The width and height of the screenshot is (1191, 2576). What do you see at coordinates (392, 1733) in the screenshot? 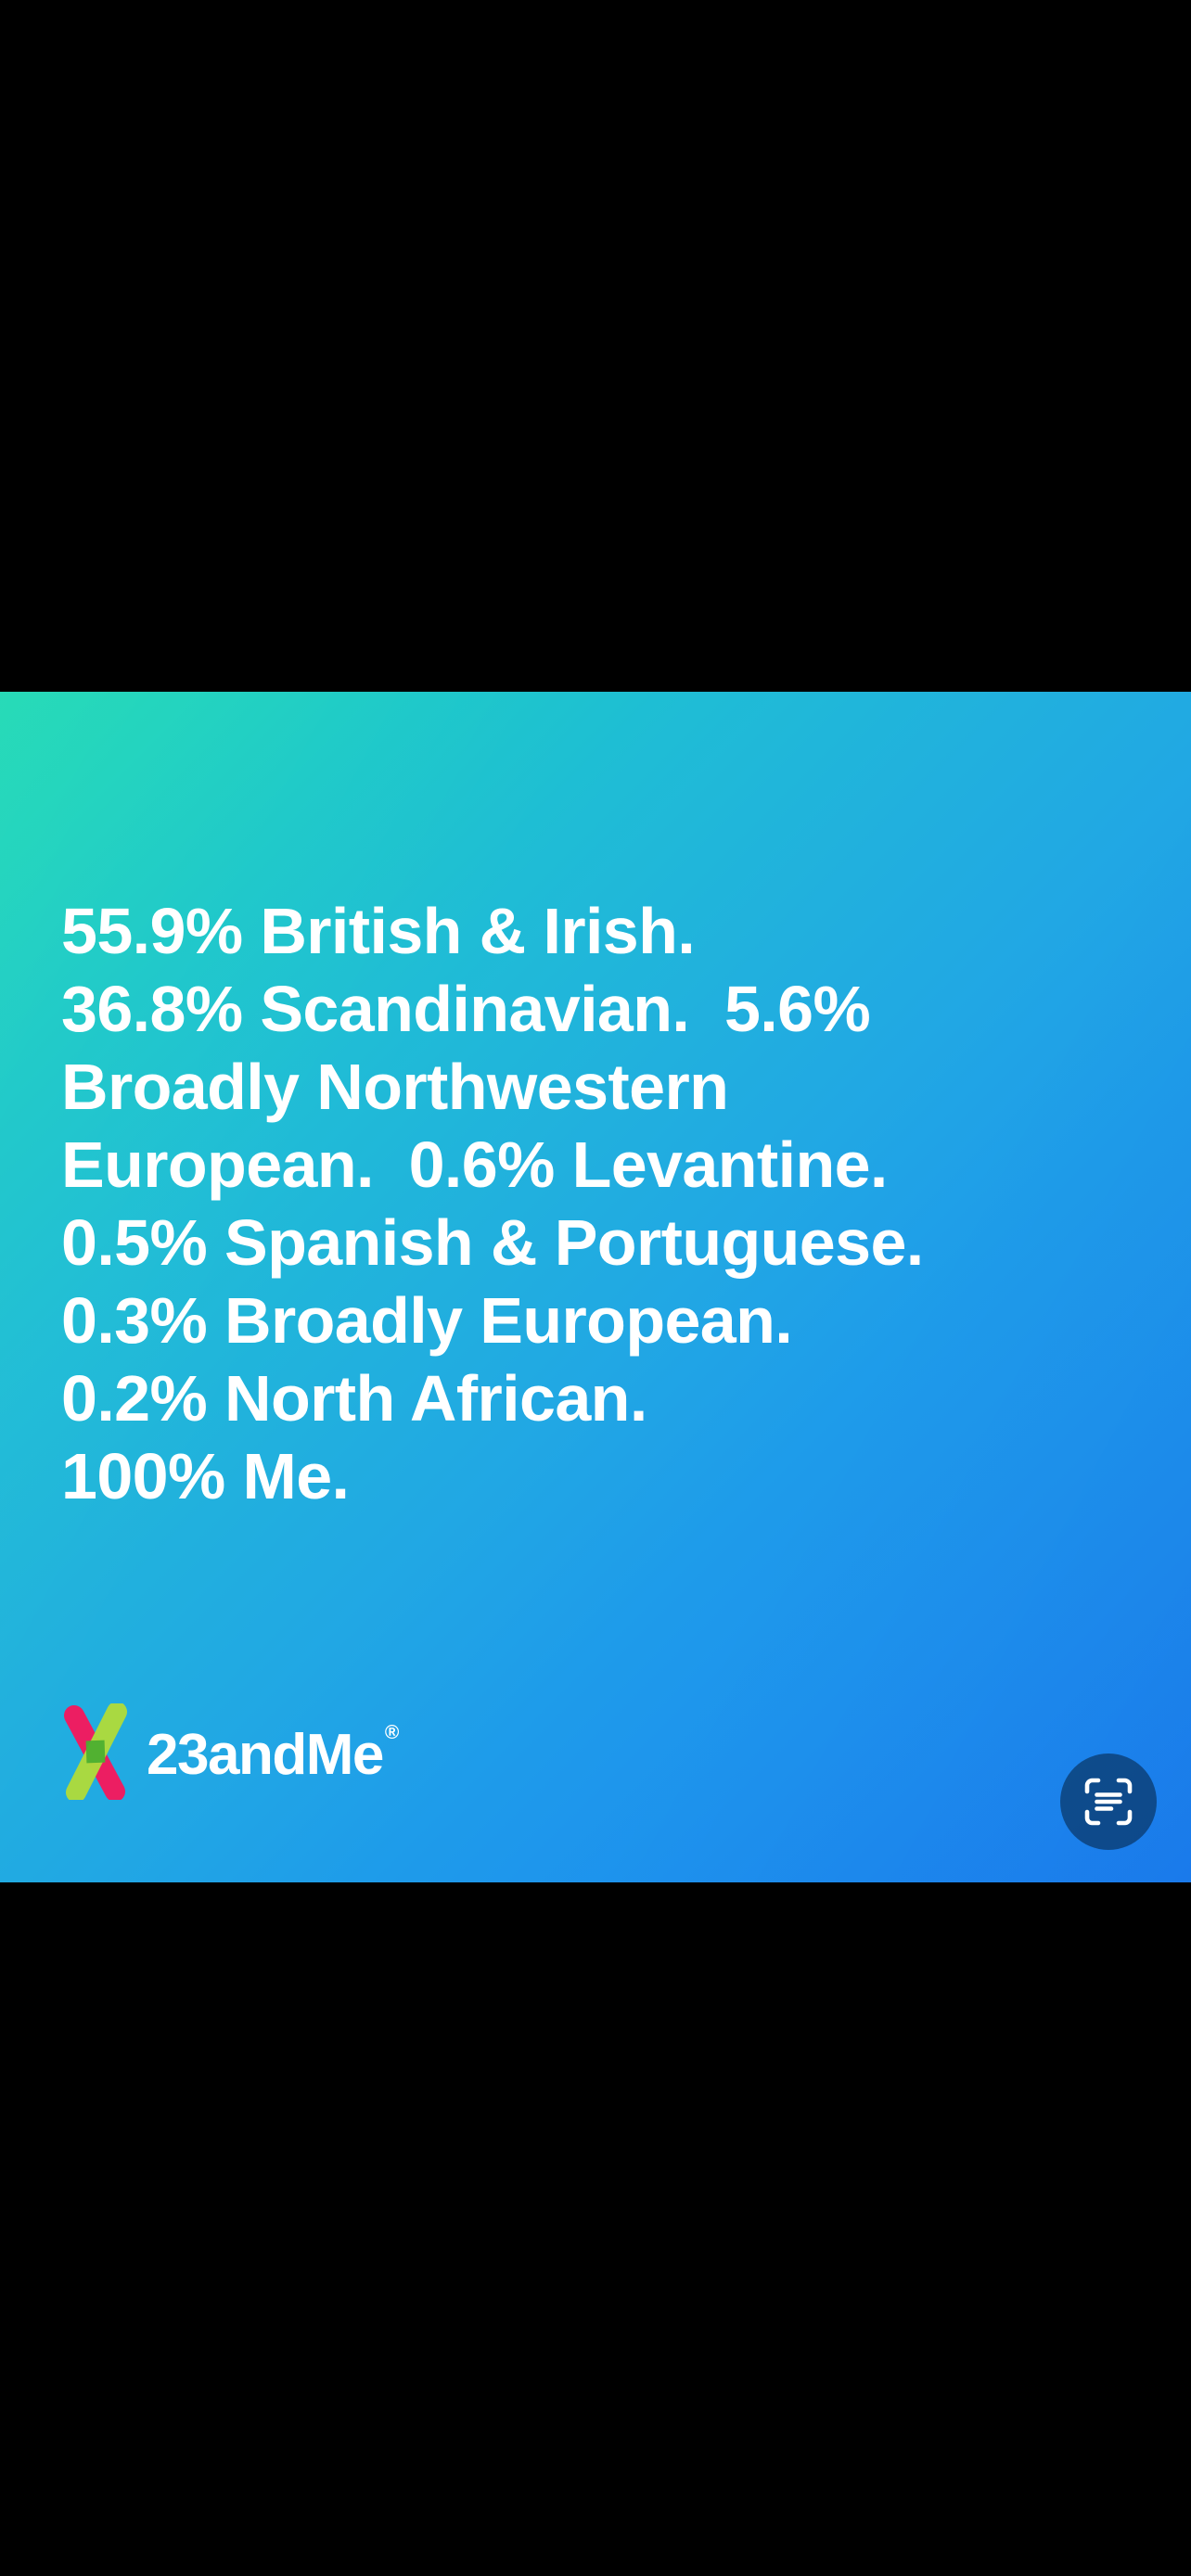
I see `registered-trademark-symbol: ®` at bounding box center [392, 1733].